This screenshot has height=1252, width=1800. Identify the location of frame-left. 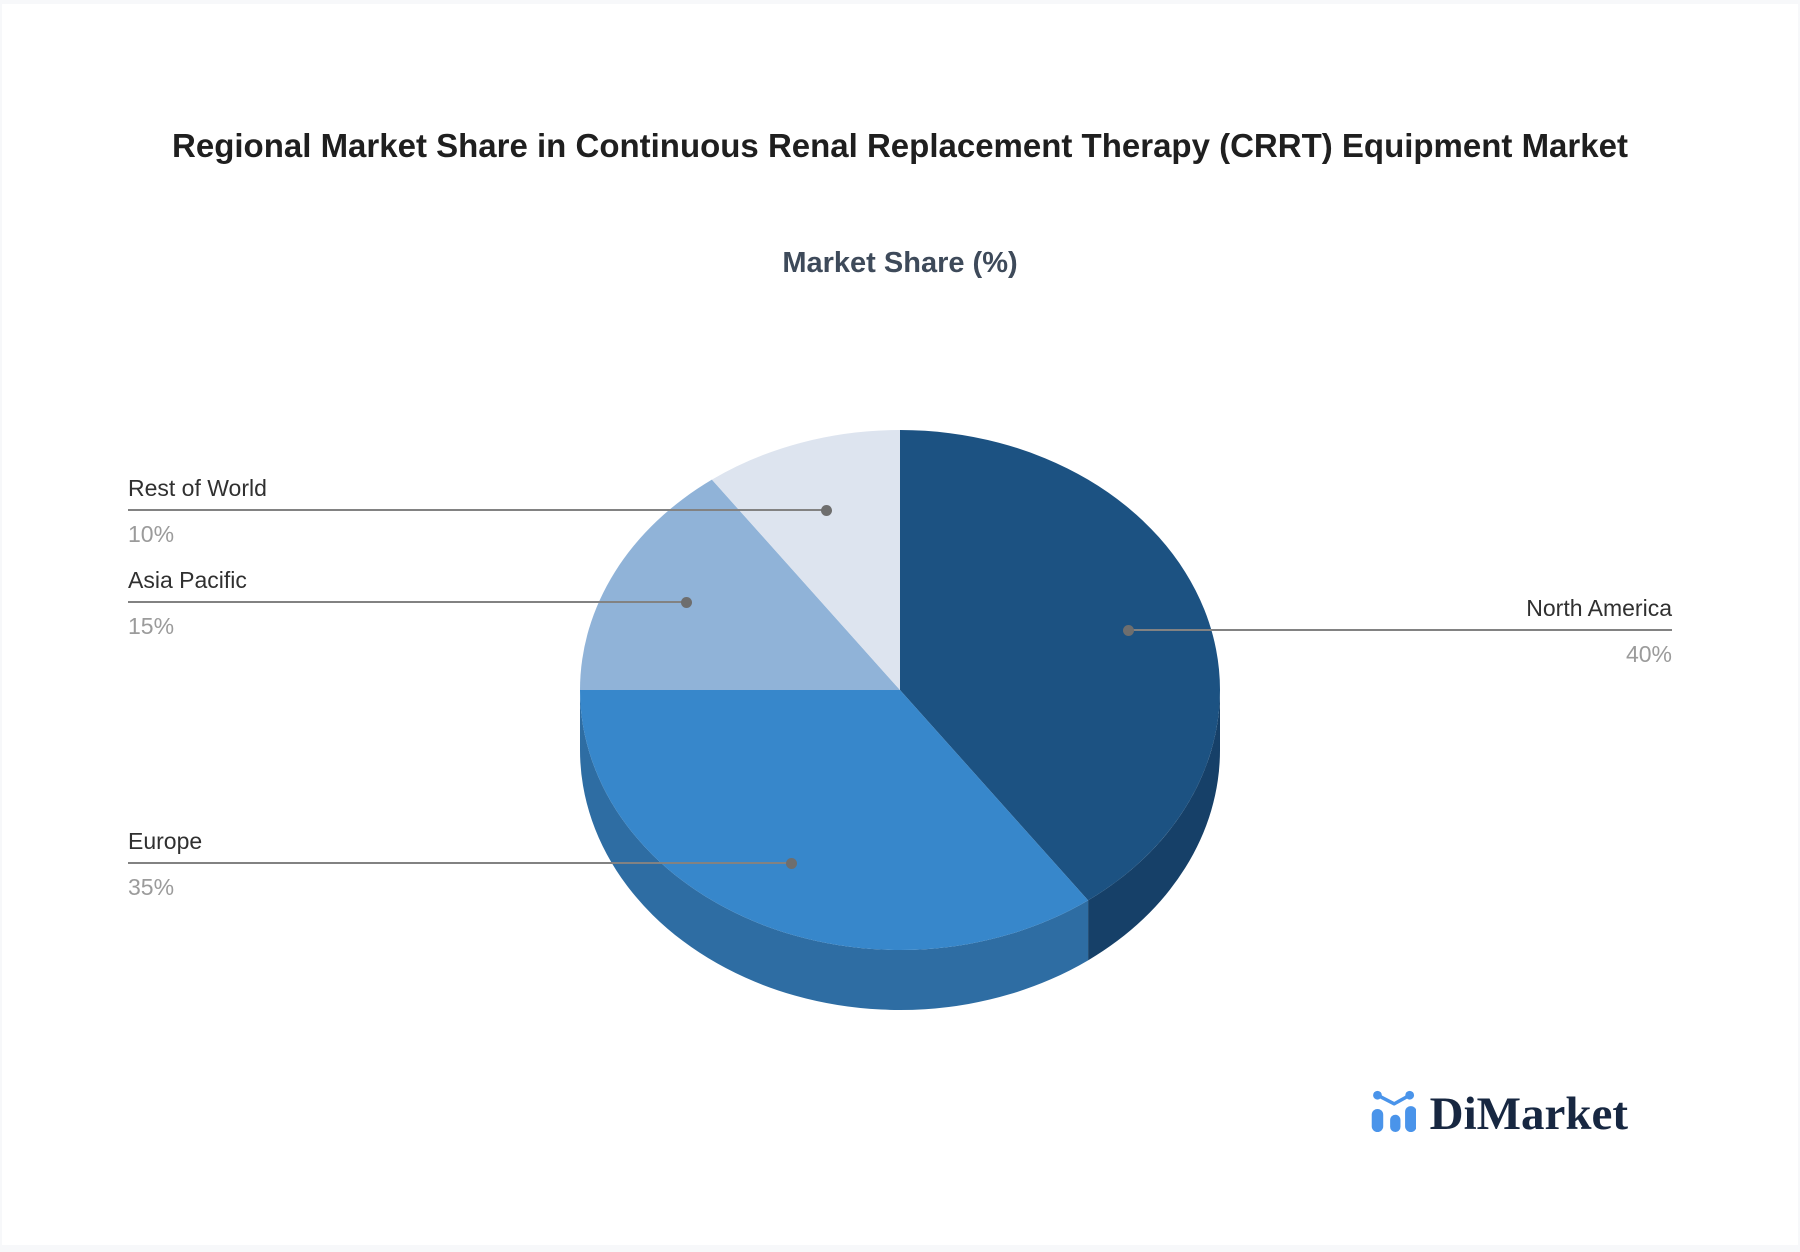
(1, 626).